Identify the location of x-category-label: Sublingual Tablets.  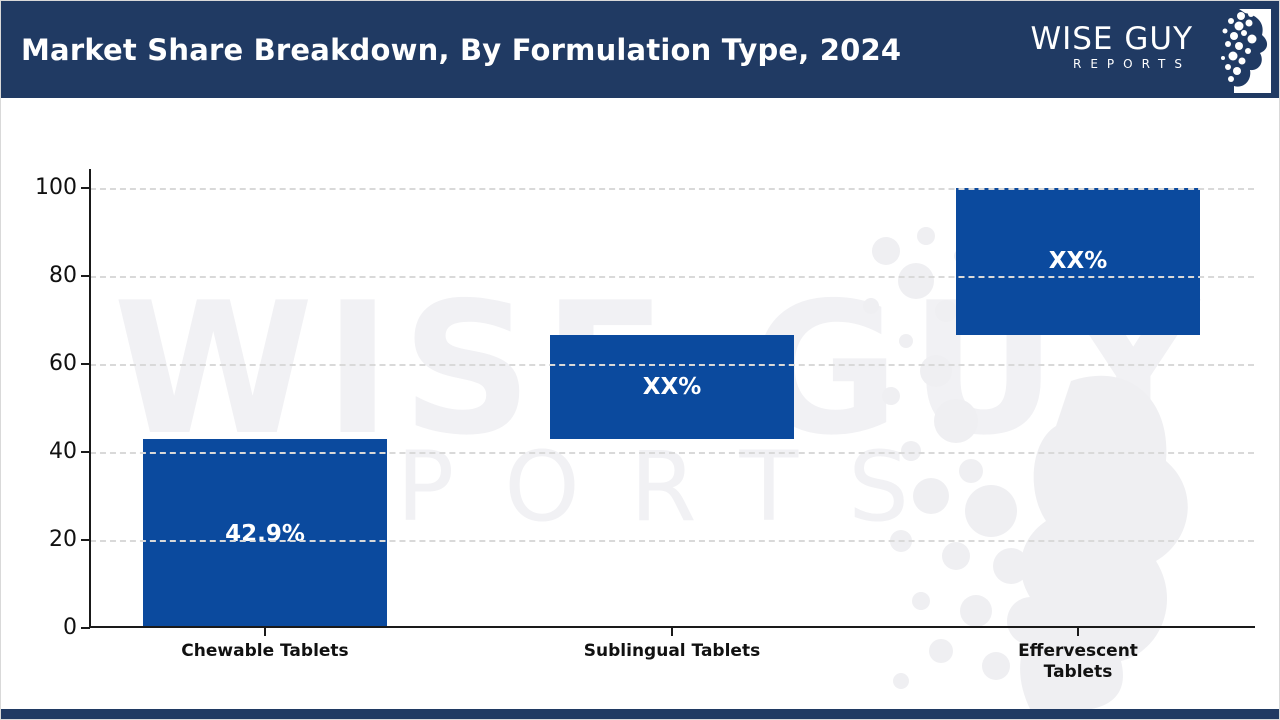
(672, 651).